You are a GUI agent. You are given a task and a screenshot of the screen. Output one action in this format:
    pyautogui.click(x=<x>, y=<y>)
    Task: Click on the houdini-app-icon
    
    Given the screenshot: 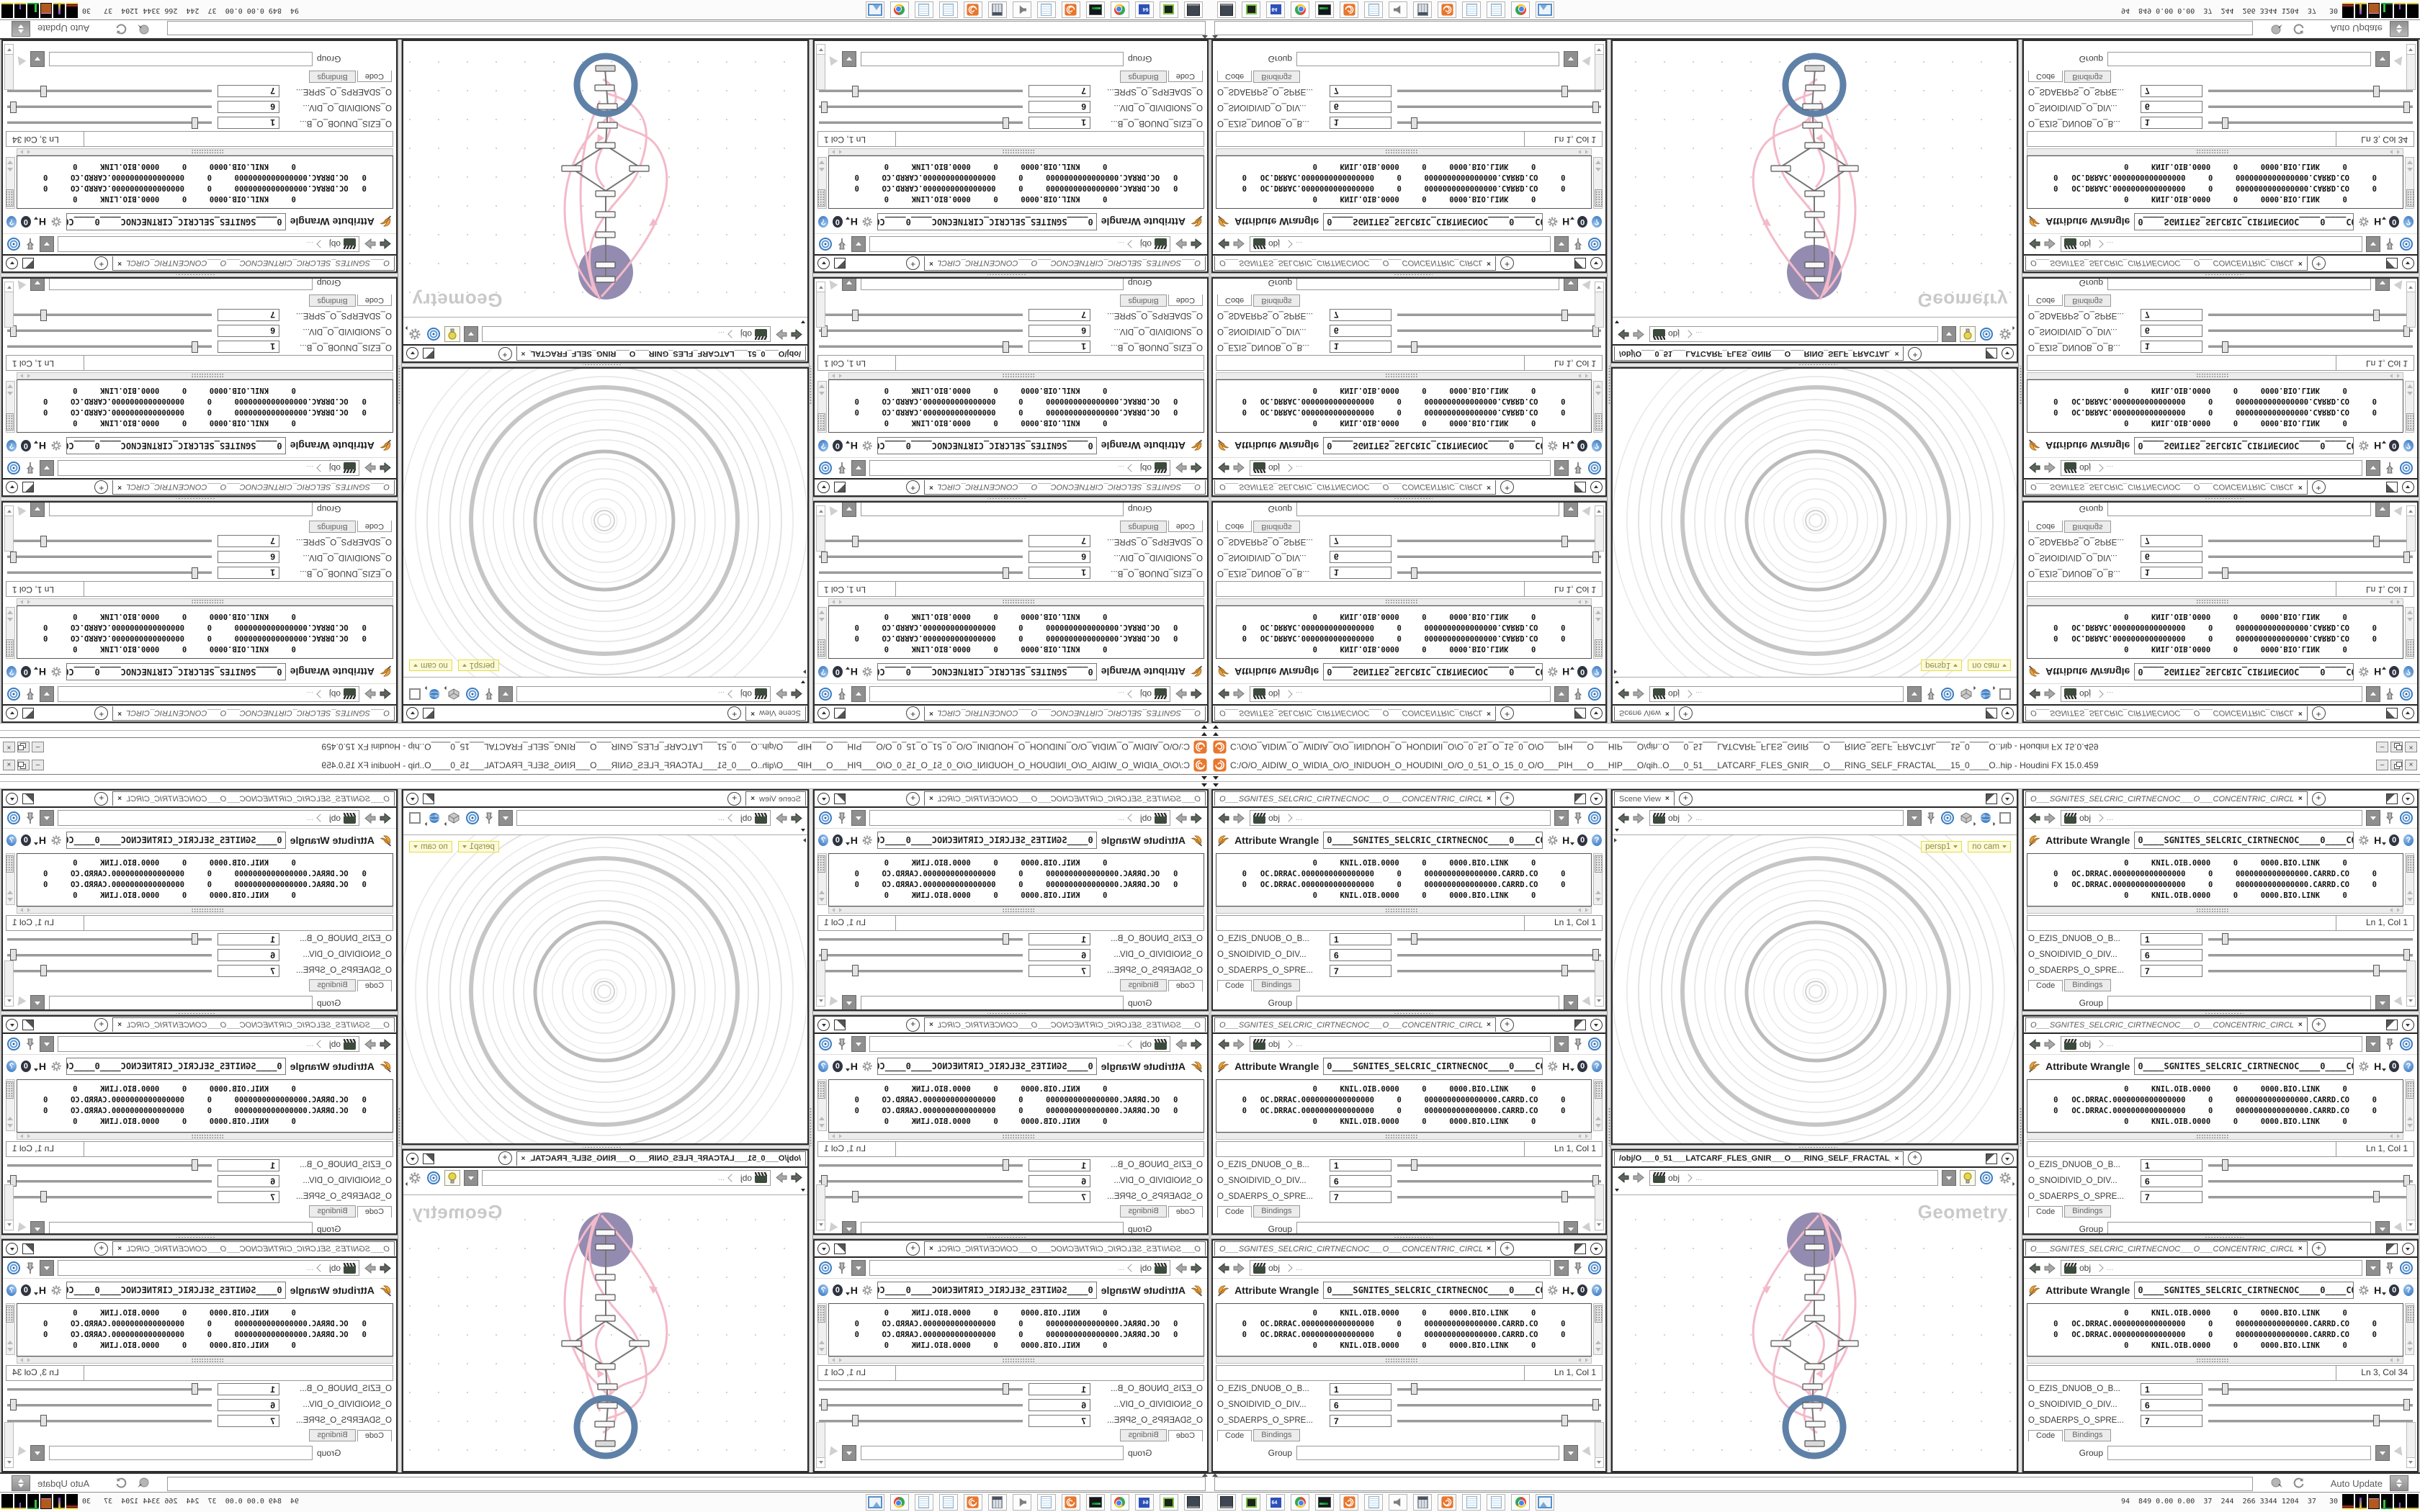 What is the action you would take?
    pyautogui.click(x=1447, y=9)
    